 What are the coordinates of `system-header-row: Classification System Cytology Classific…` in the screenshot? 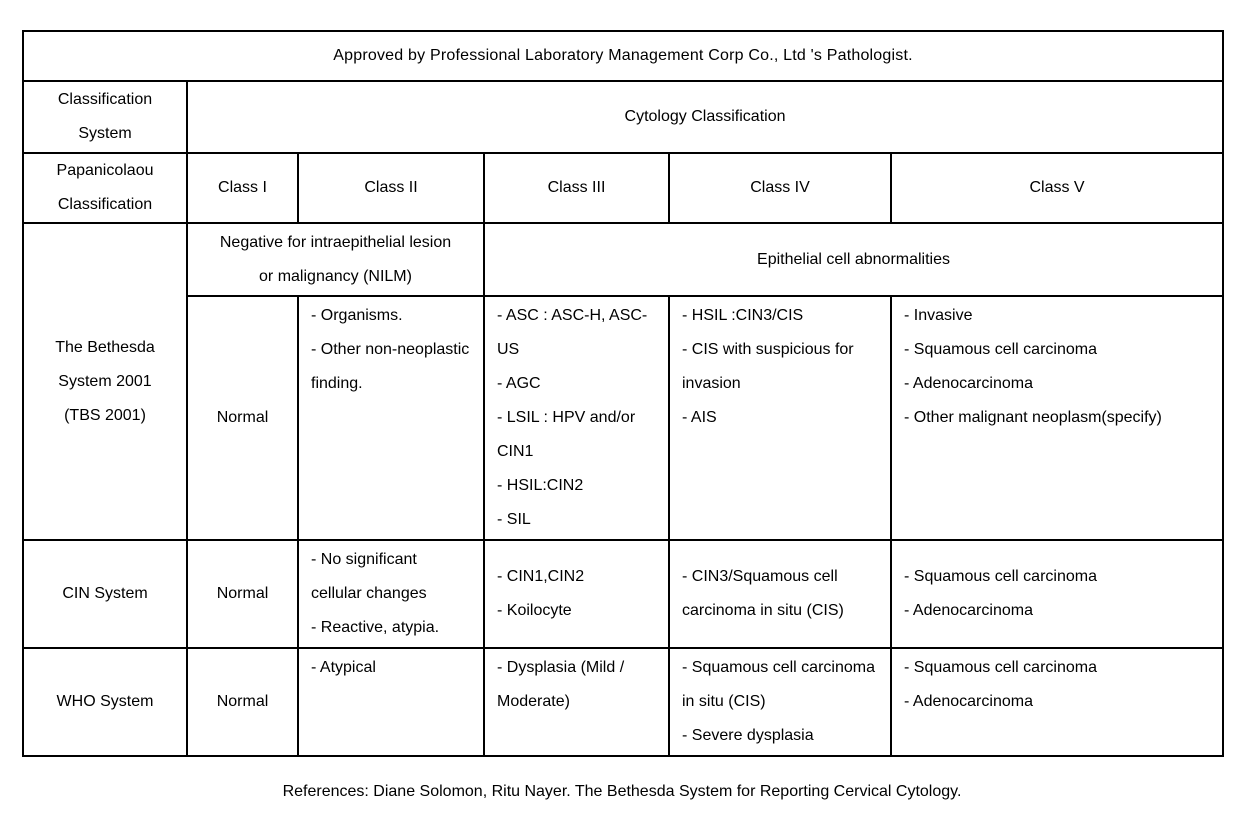 It's located at (623, 117).